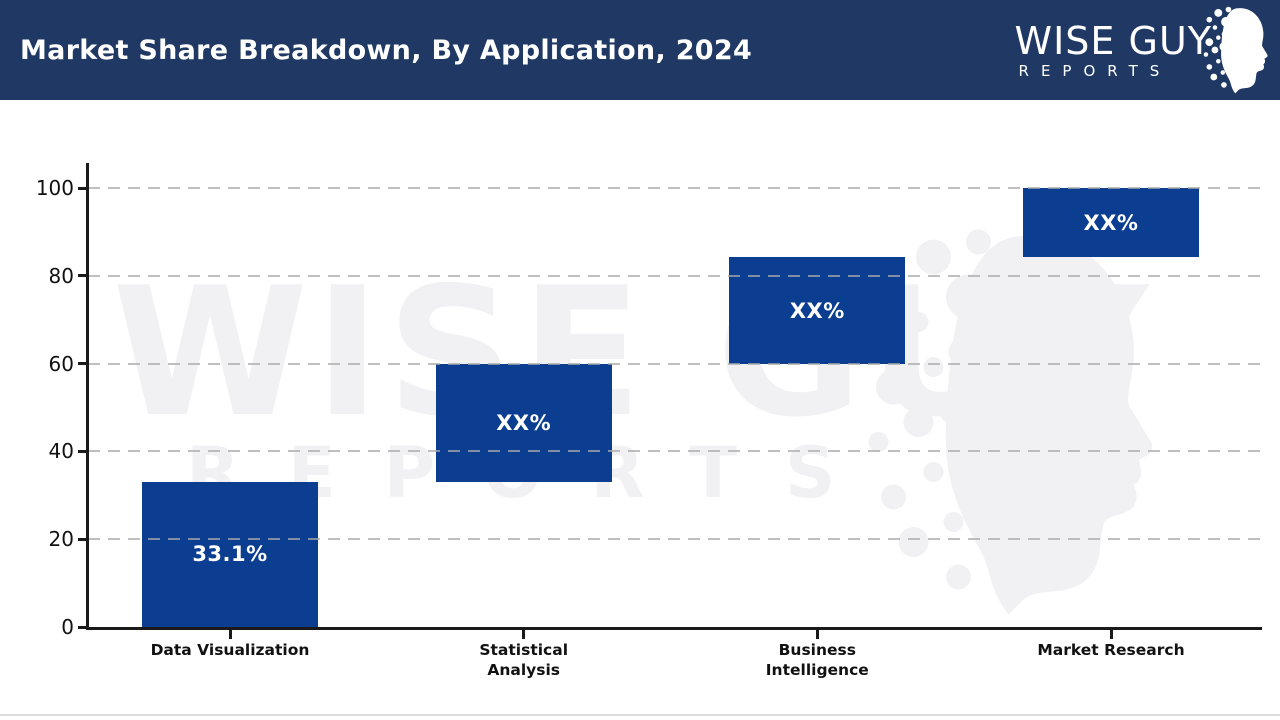  Describe the element at coordinates (54, 188) in the screenshot. I see `y-tick-label: 100` at that location.